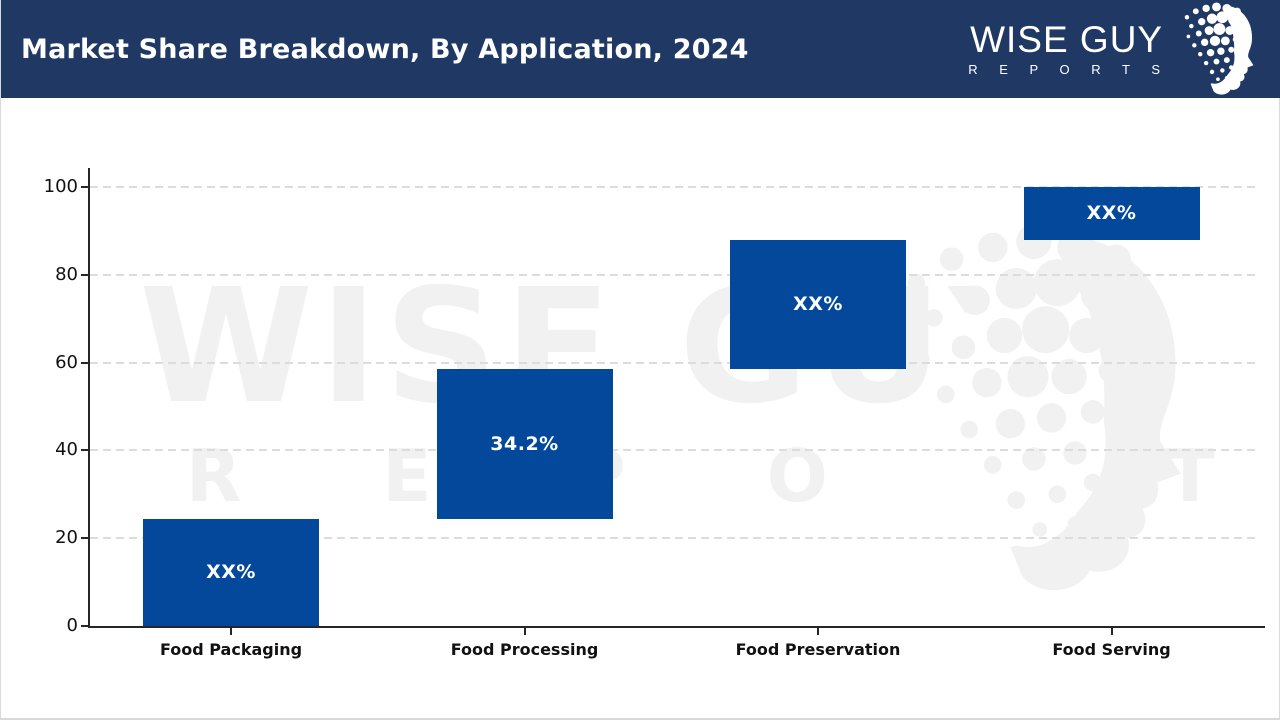 The height and width of the screenshot is (720, 1280). I want to click on x-axis-label-food-preservation: Food Preservation, so click(818, 649).